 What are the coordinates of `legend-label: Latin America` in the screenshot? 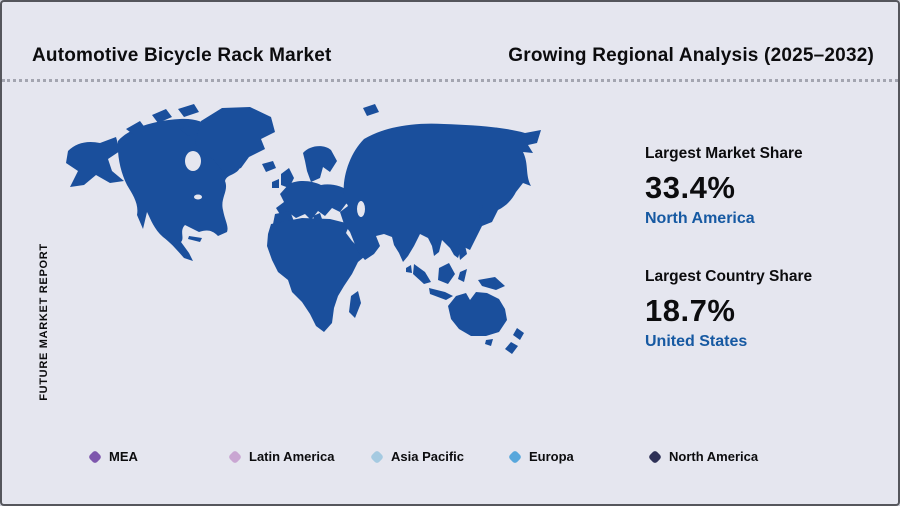 It's located at (292, 456).